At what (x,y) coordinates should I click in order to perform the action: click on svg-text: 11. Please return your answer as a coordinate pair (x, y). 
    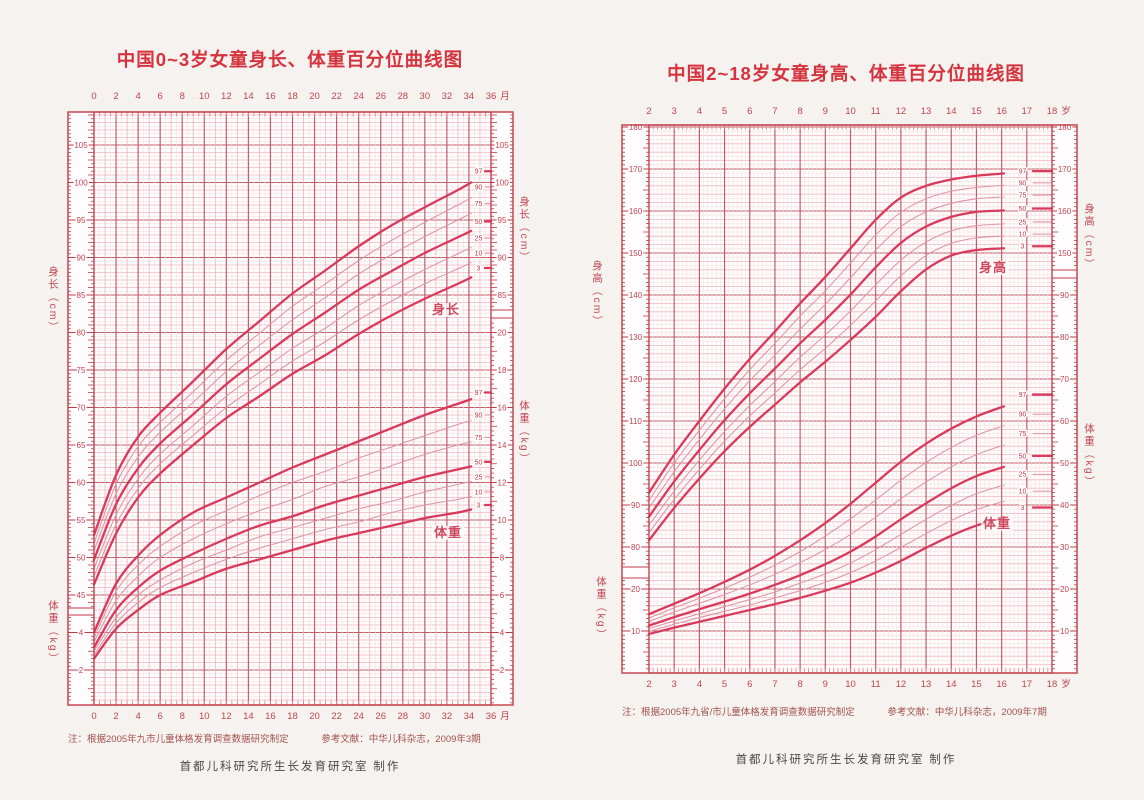
    Looking at the image, I should click on (876, 684).